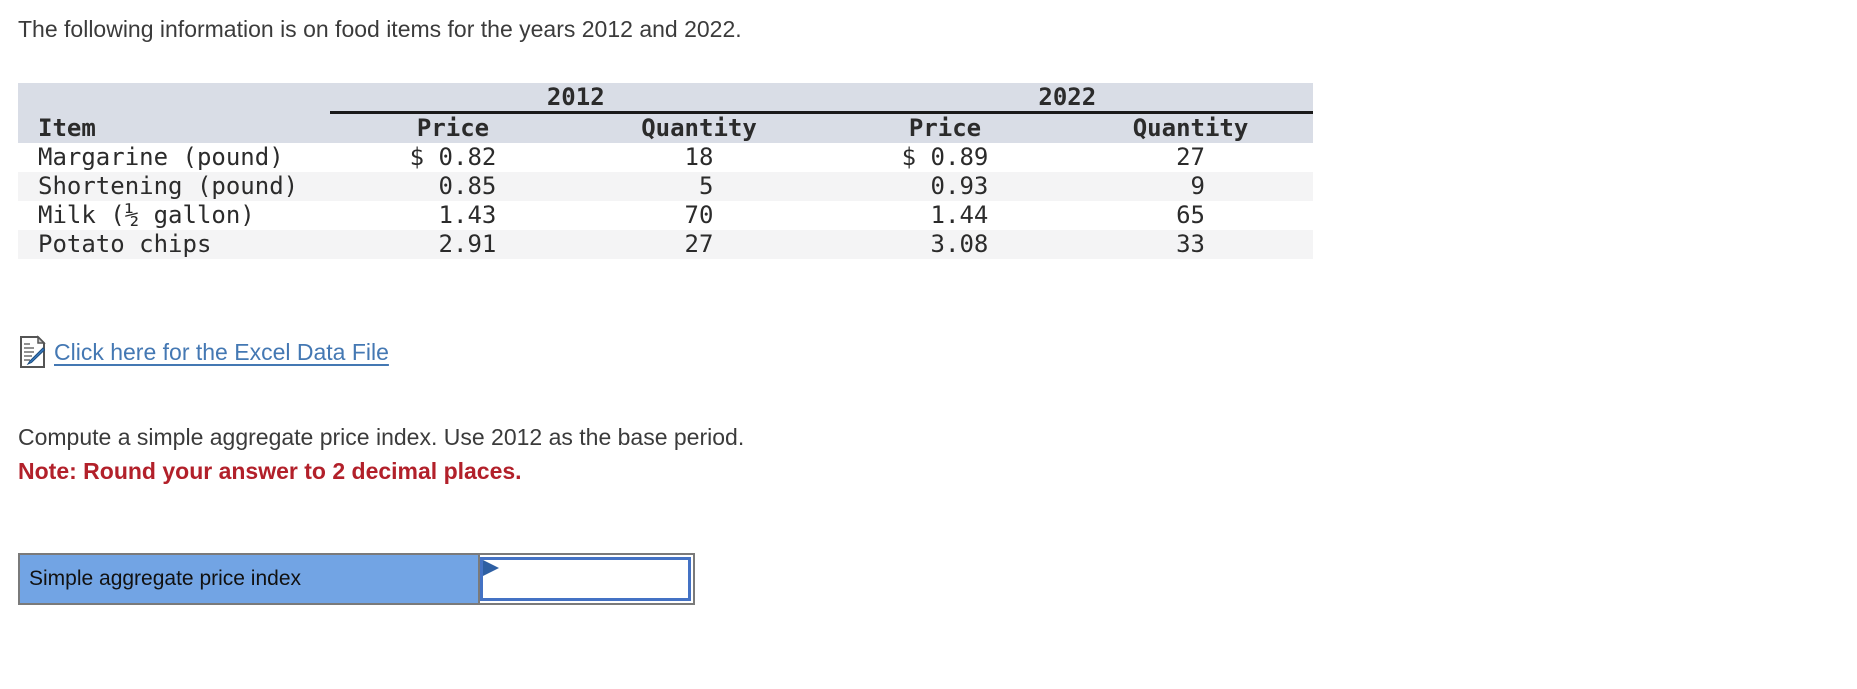 Image resolution: width=1857 pixels, height=689 pixels. I want to click on price-2022-cell: 0.93, so click(945, 186).